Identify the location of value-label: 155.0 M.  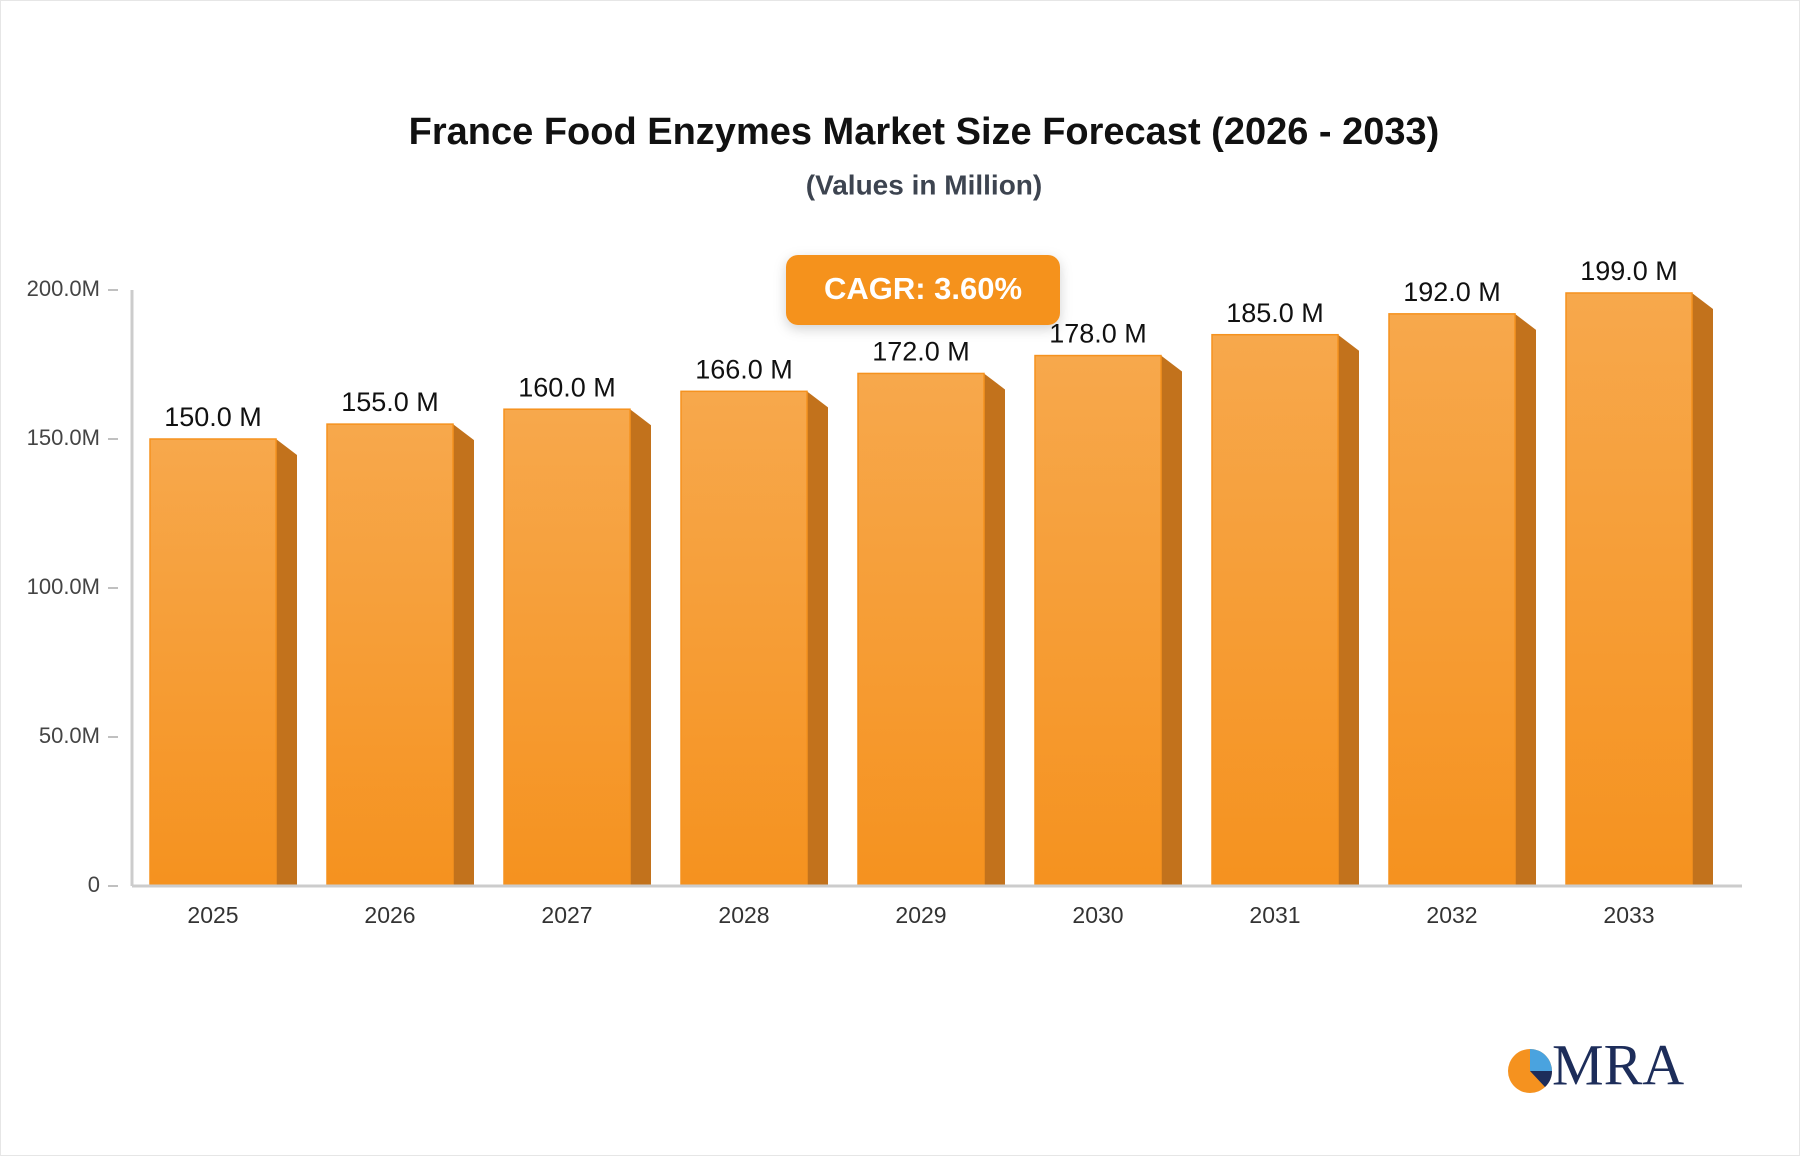
(390, 402).